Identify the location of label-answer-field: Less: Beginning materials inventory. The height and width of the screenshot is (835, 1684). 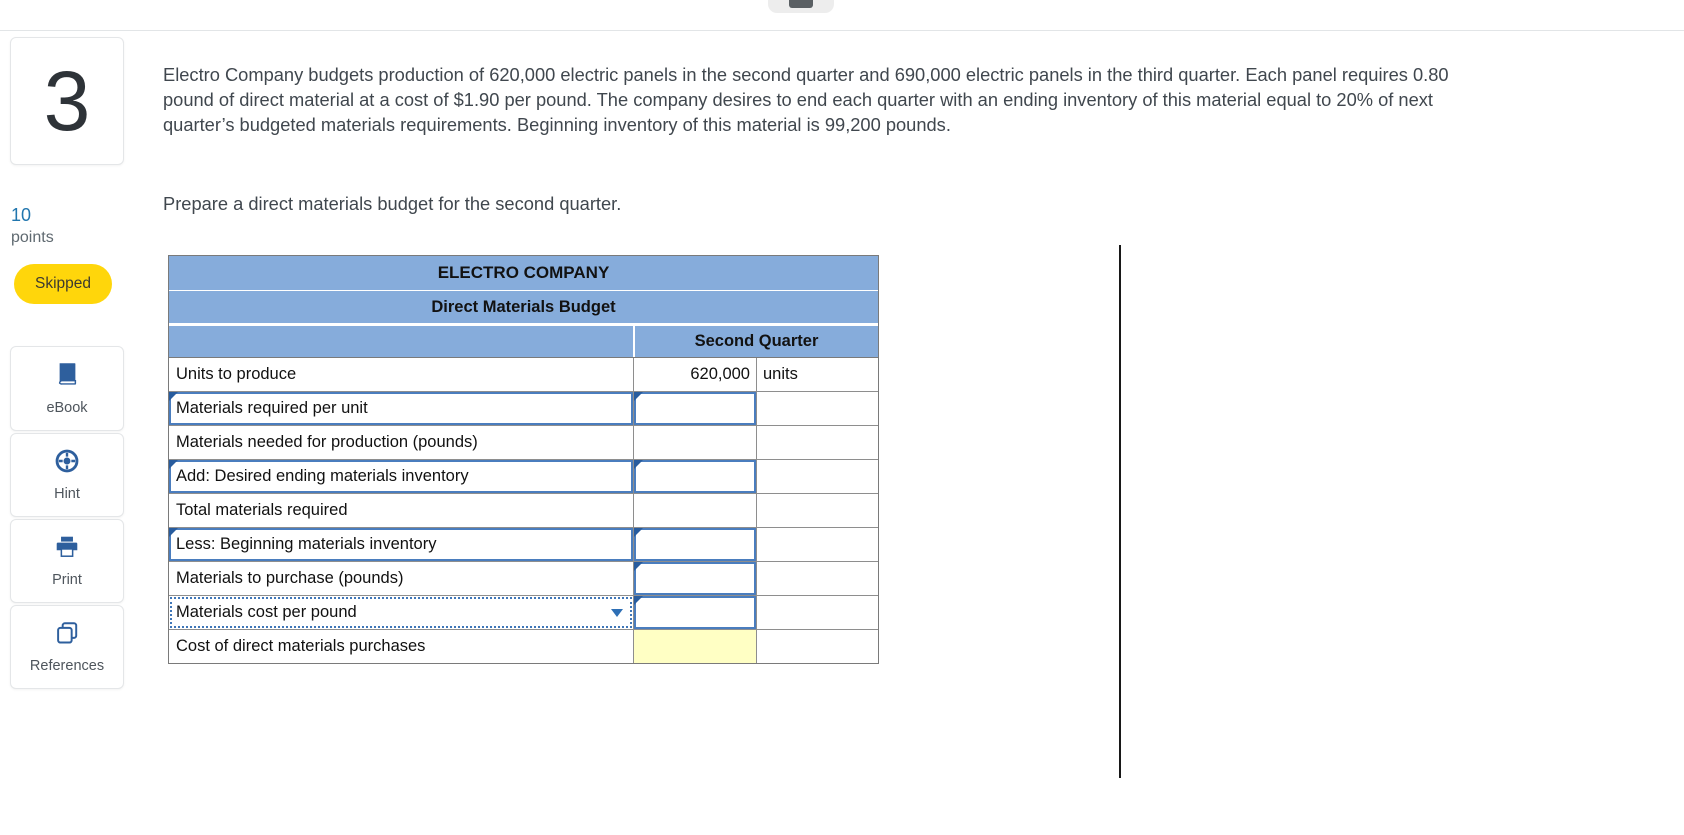
(401, 544).